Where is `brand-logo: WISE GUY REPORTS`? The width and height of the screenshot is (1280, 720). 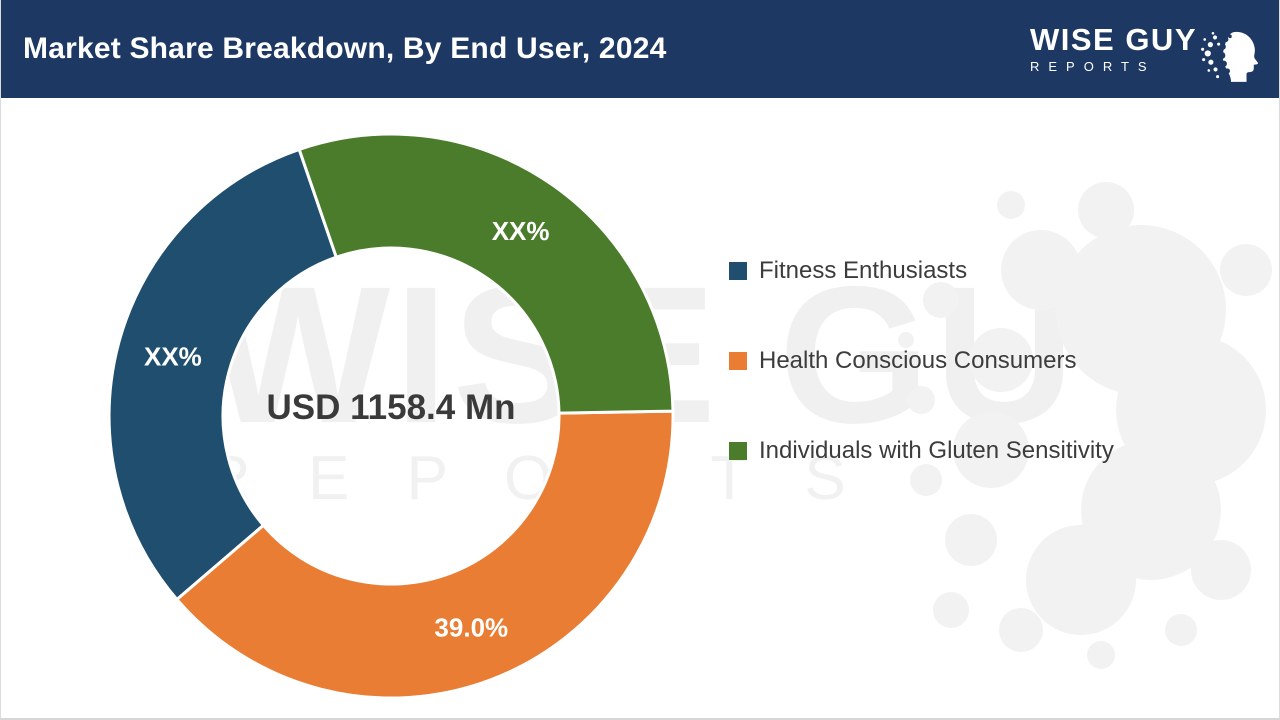
brand-logo: WISE GUY REPORTS is located at coordinates (1144, 52).